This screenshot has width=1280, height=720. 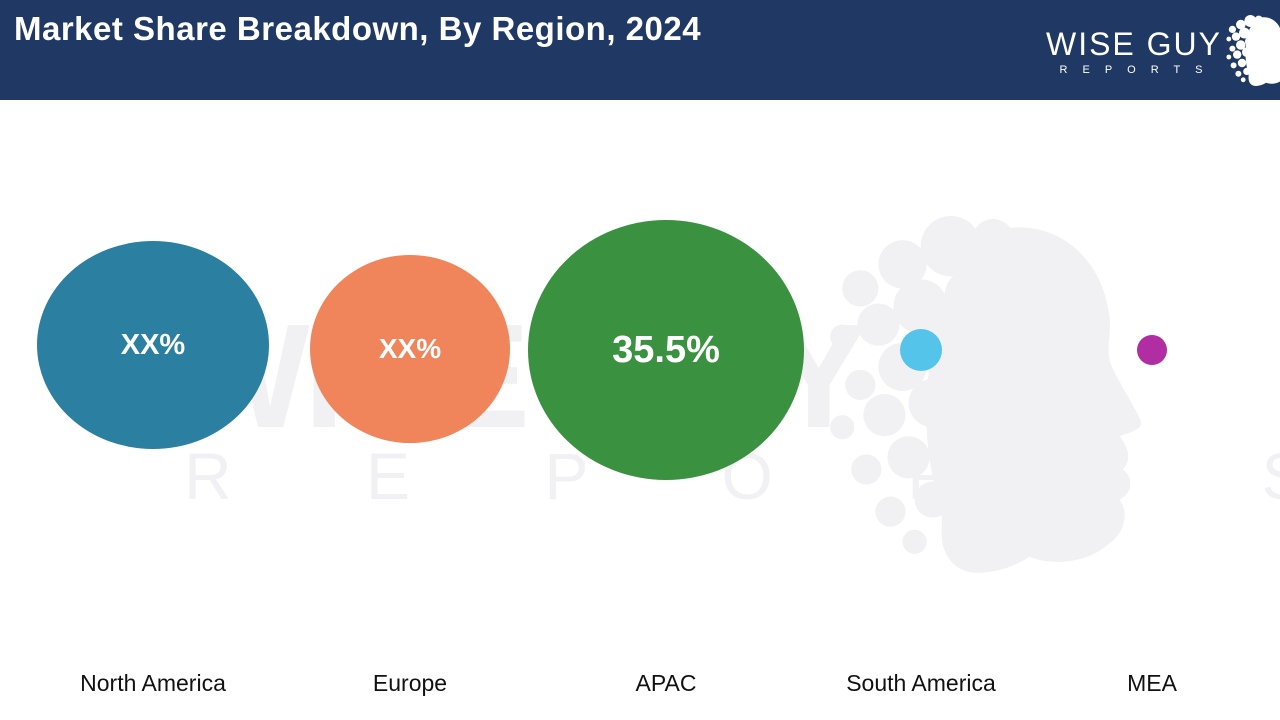 What do you see at coordinates (1134, 70) in the screenshot?
I see `logo-subtext: R E P O R T S` at bounding box center [1134, 70].